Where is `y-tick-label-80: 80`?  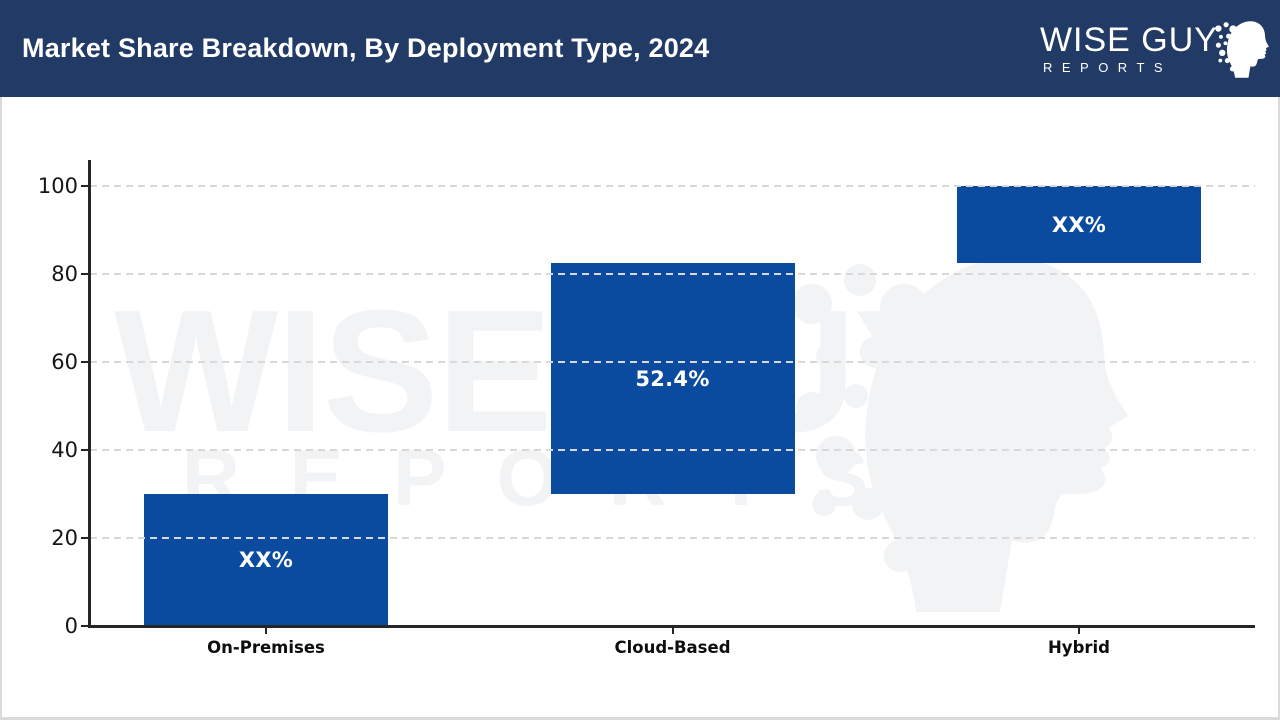 y-tick-label-80: 80 is located at coordinates (64, 274).